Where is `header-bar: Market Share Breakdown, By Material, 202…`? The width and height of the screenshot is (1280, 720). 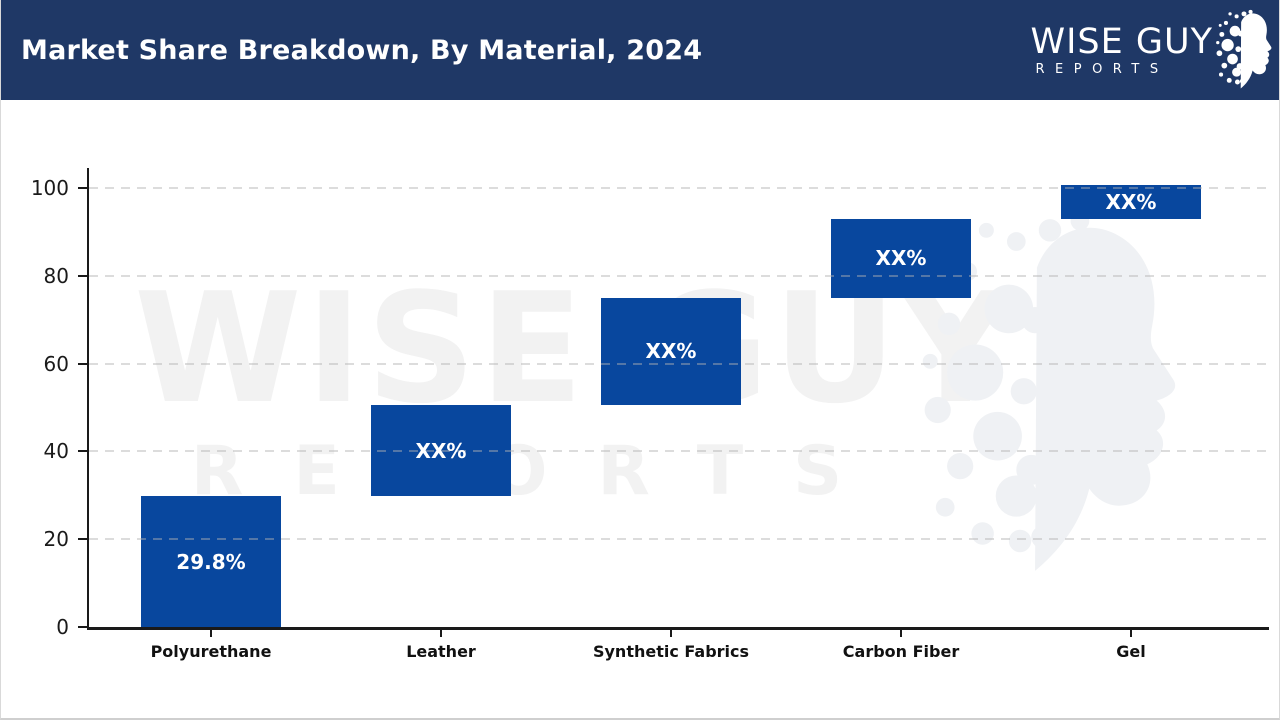 header-bar: Market Share Breakdown, By Material, 202… is located at coordinates (640, 50).